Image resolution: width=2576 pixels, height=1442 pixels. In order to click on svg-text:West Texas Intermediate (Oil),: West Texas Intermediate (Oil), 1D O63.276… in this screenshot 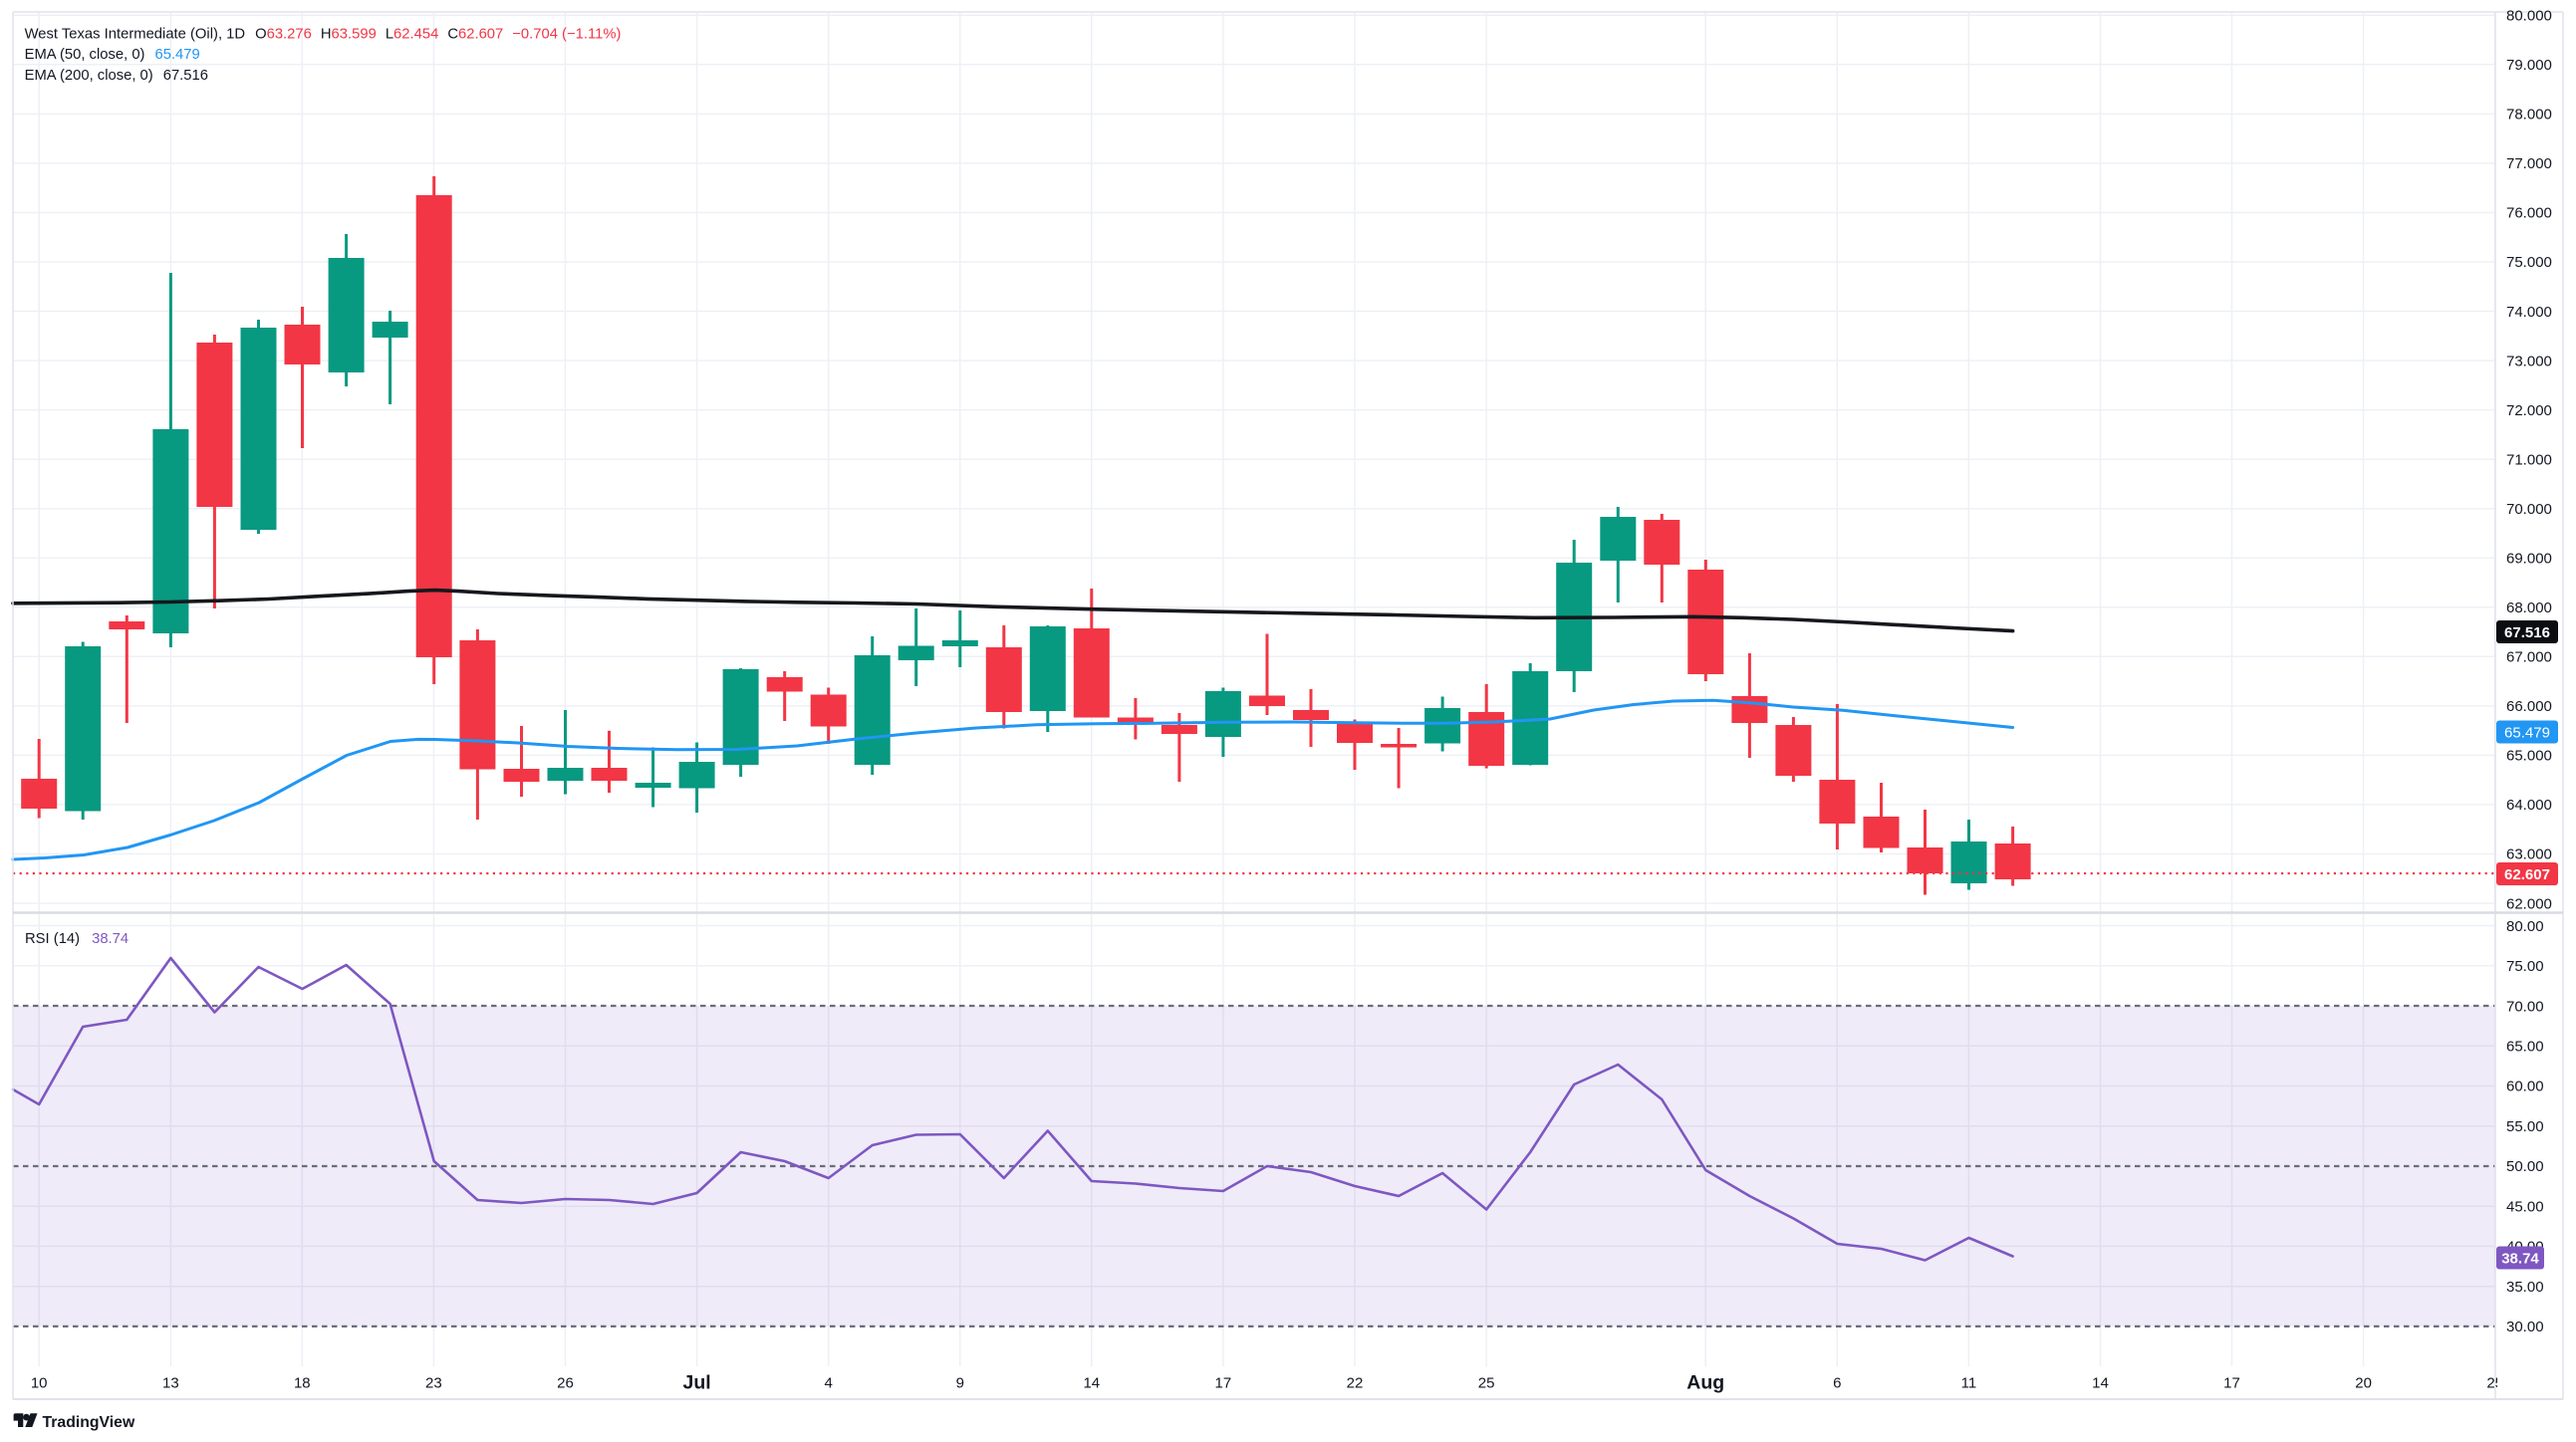, I will do `click(323, 35)`.